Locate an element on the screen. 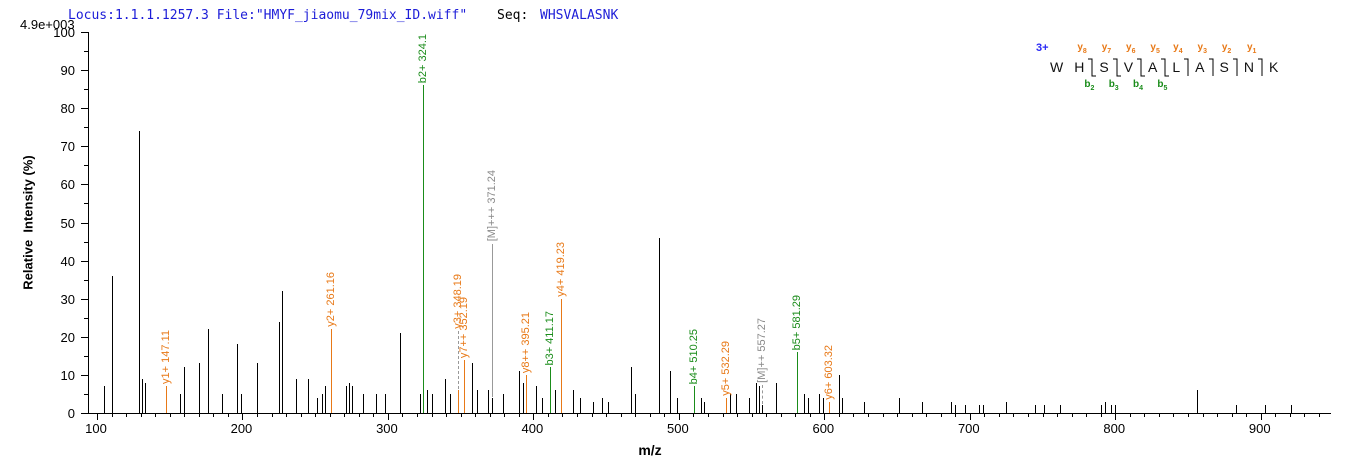 This screenshot has width=1362, height=473. y-tick-label: 30 is located at coordinates (67, 299).